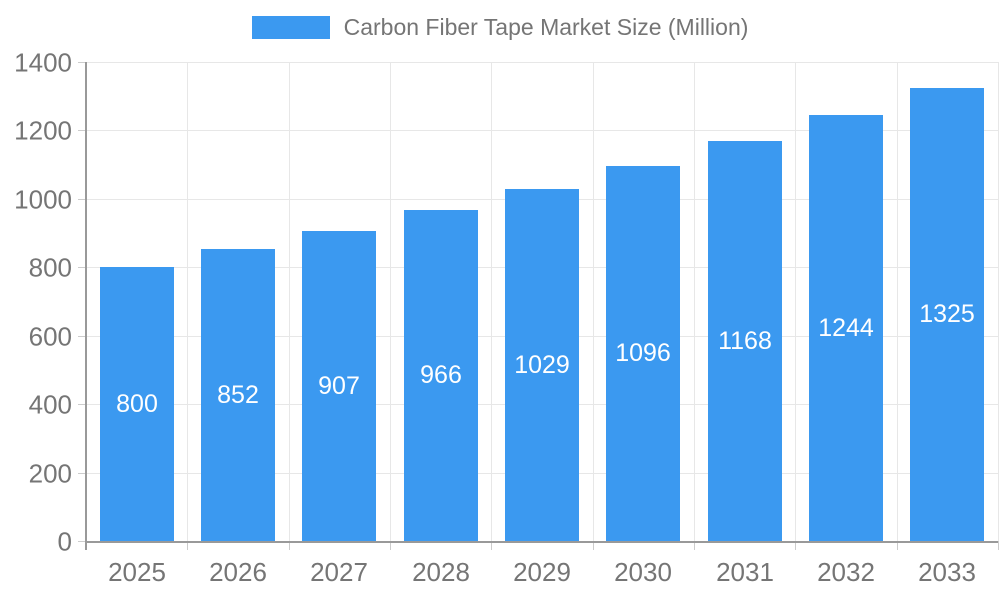  I want to click on bar-2025: 800, so click(137, 404).